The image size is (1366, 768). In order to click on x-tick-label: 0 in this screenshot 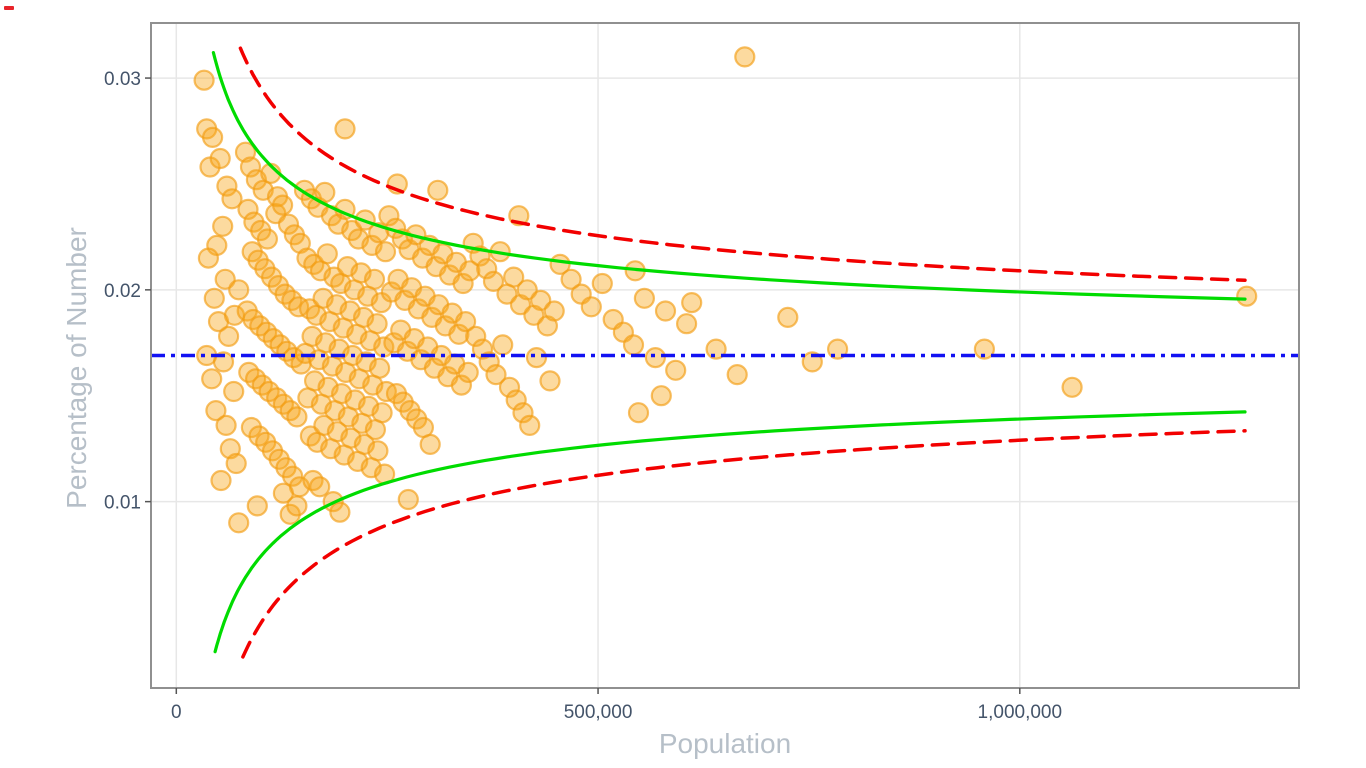, I will do `click(176, 712)`.